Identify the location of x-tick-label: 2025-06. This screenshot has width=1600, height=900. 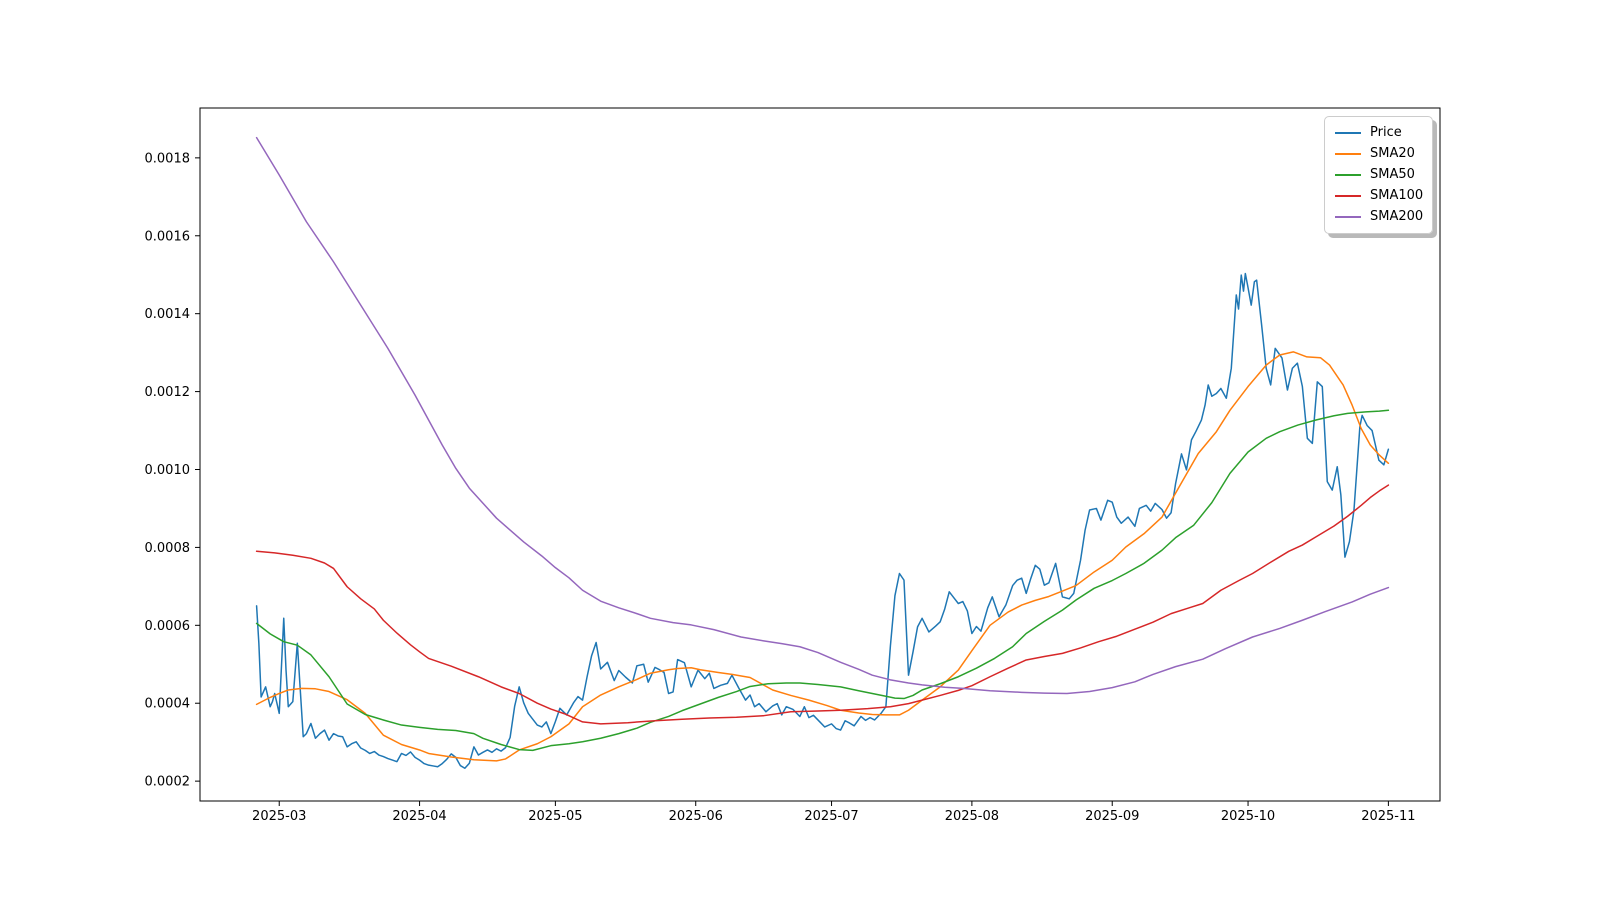
(696, 816).